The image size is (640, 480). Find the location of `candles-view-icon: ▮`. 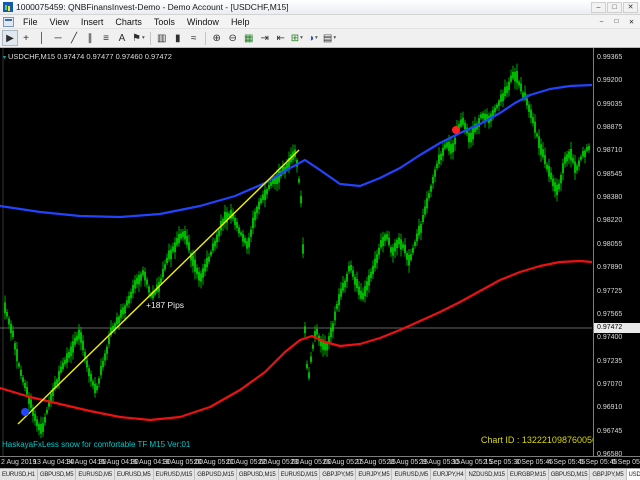

candles-view-icon: ▮ is located at coordinates (177, 38).